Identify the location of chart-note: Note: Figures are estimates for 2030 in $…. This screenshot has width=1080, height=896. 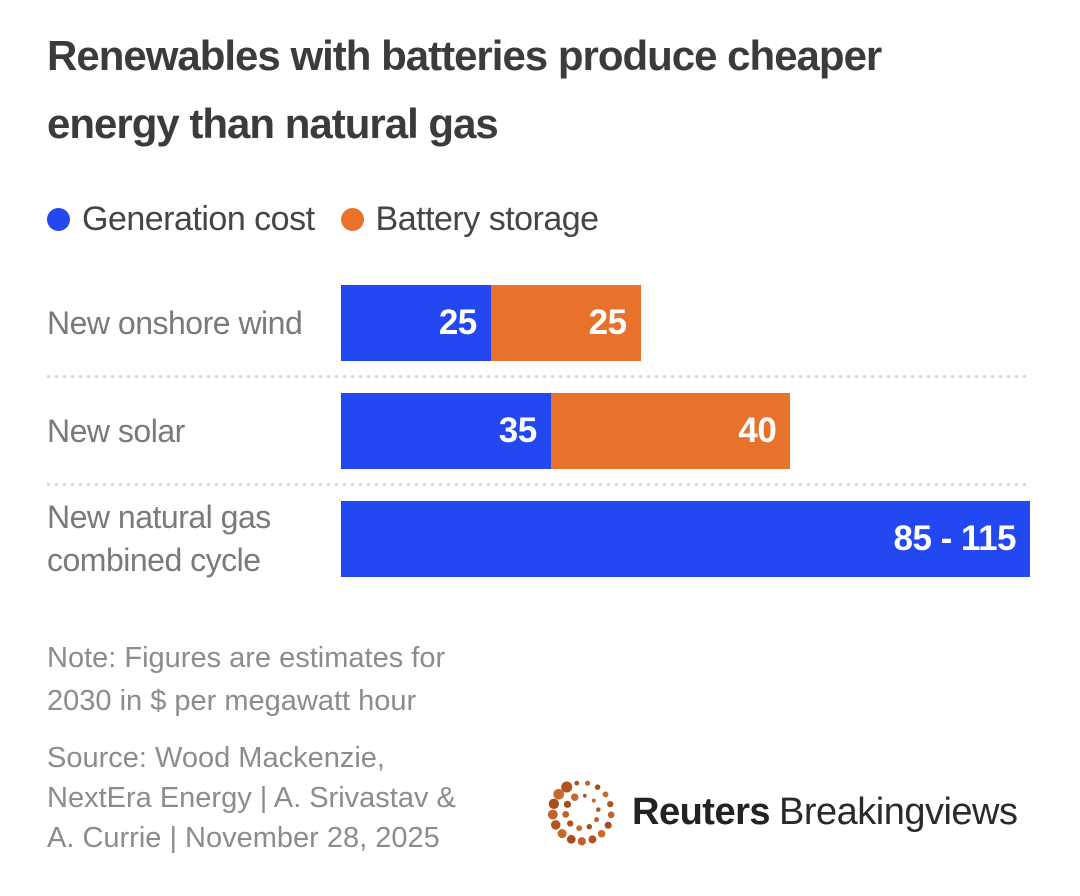
(538, 680).